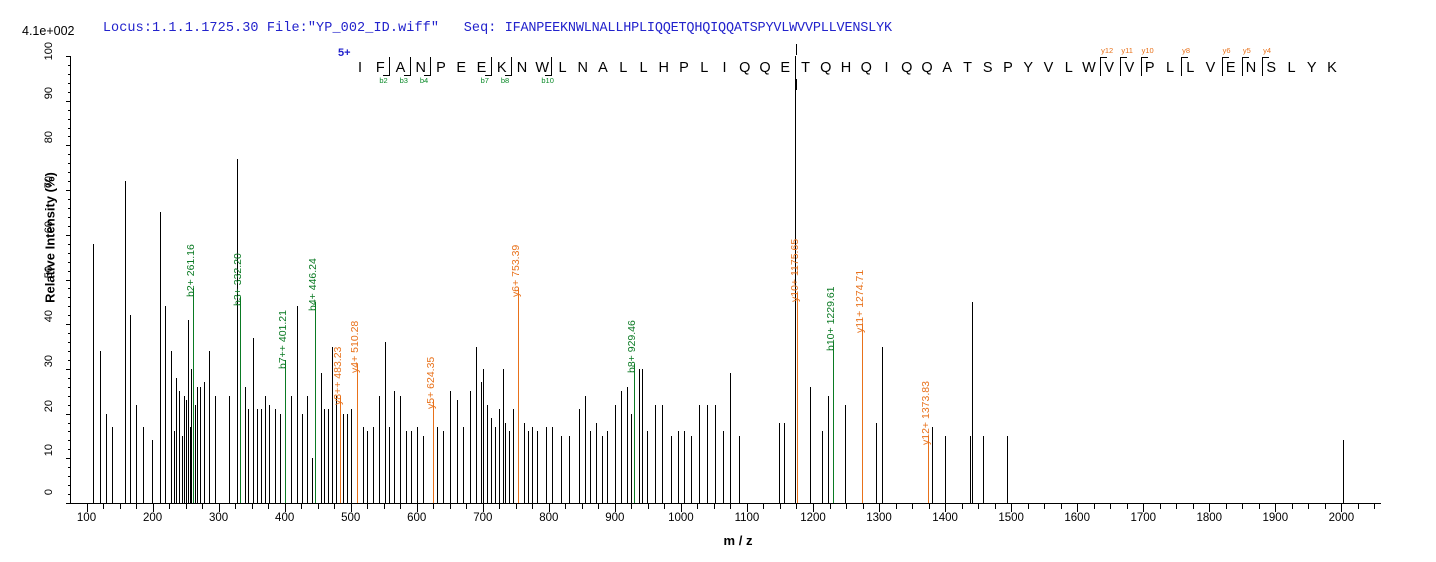  What do you see at coordinates (830, 319) in the screenshot?
I see `peak-label-b10+: b10+ 1229.61` at bounding box center [830, 319].